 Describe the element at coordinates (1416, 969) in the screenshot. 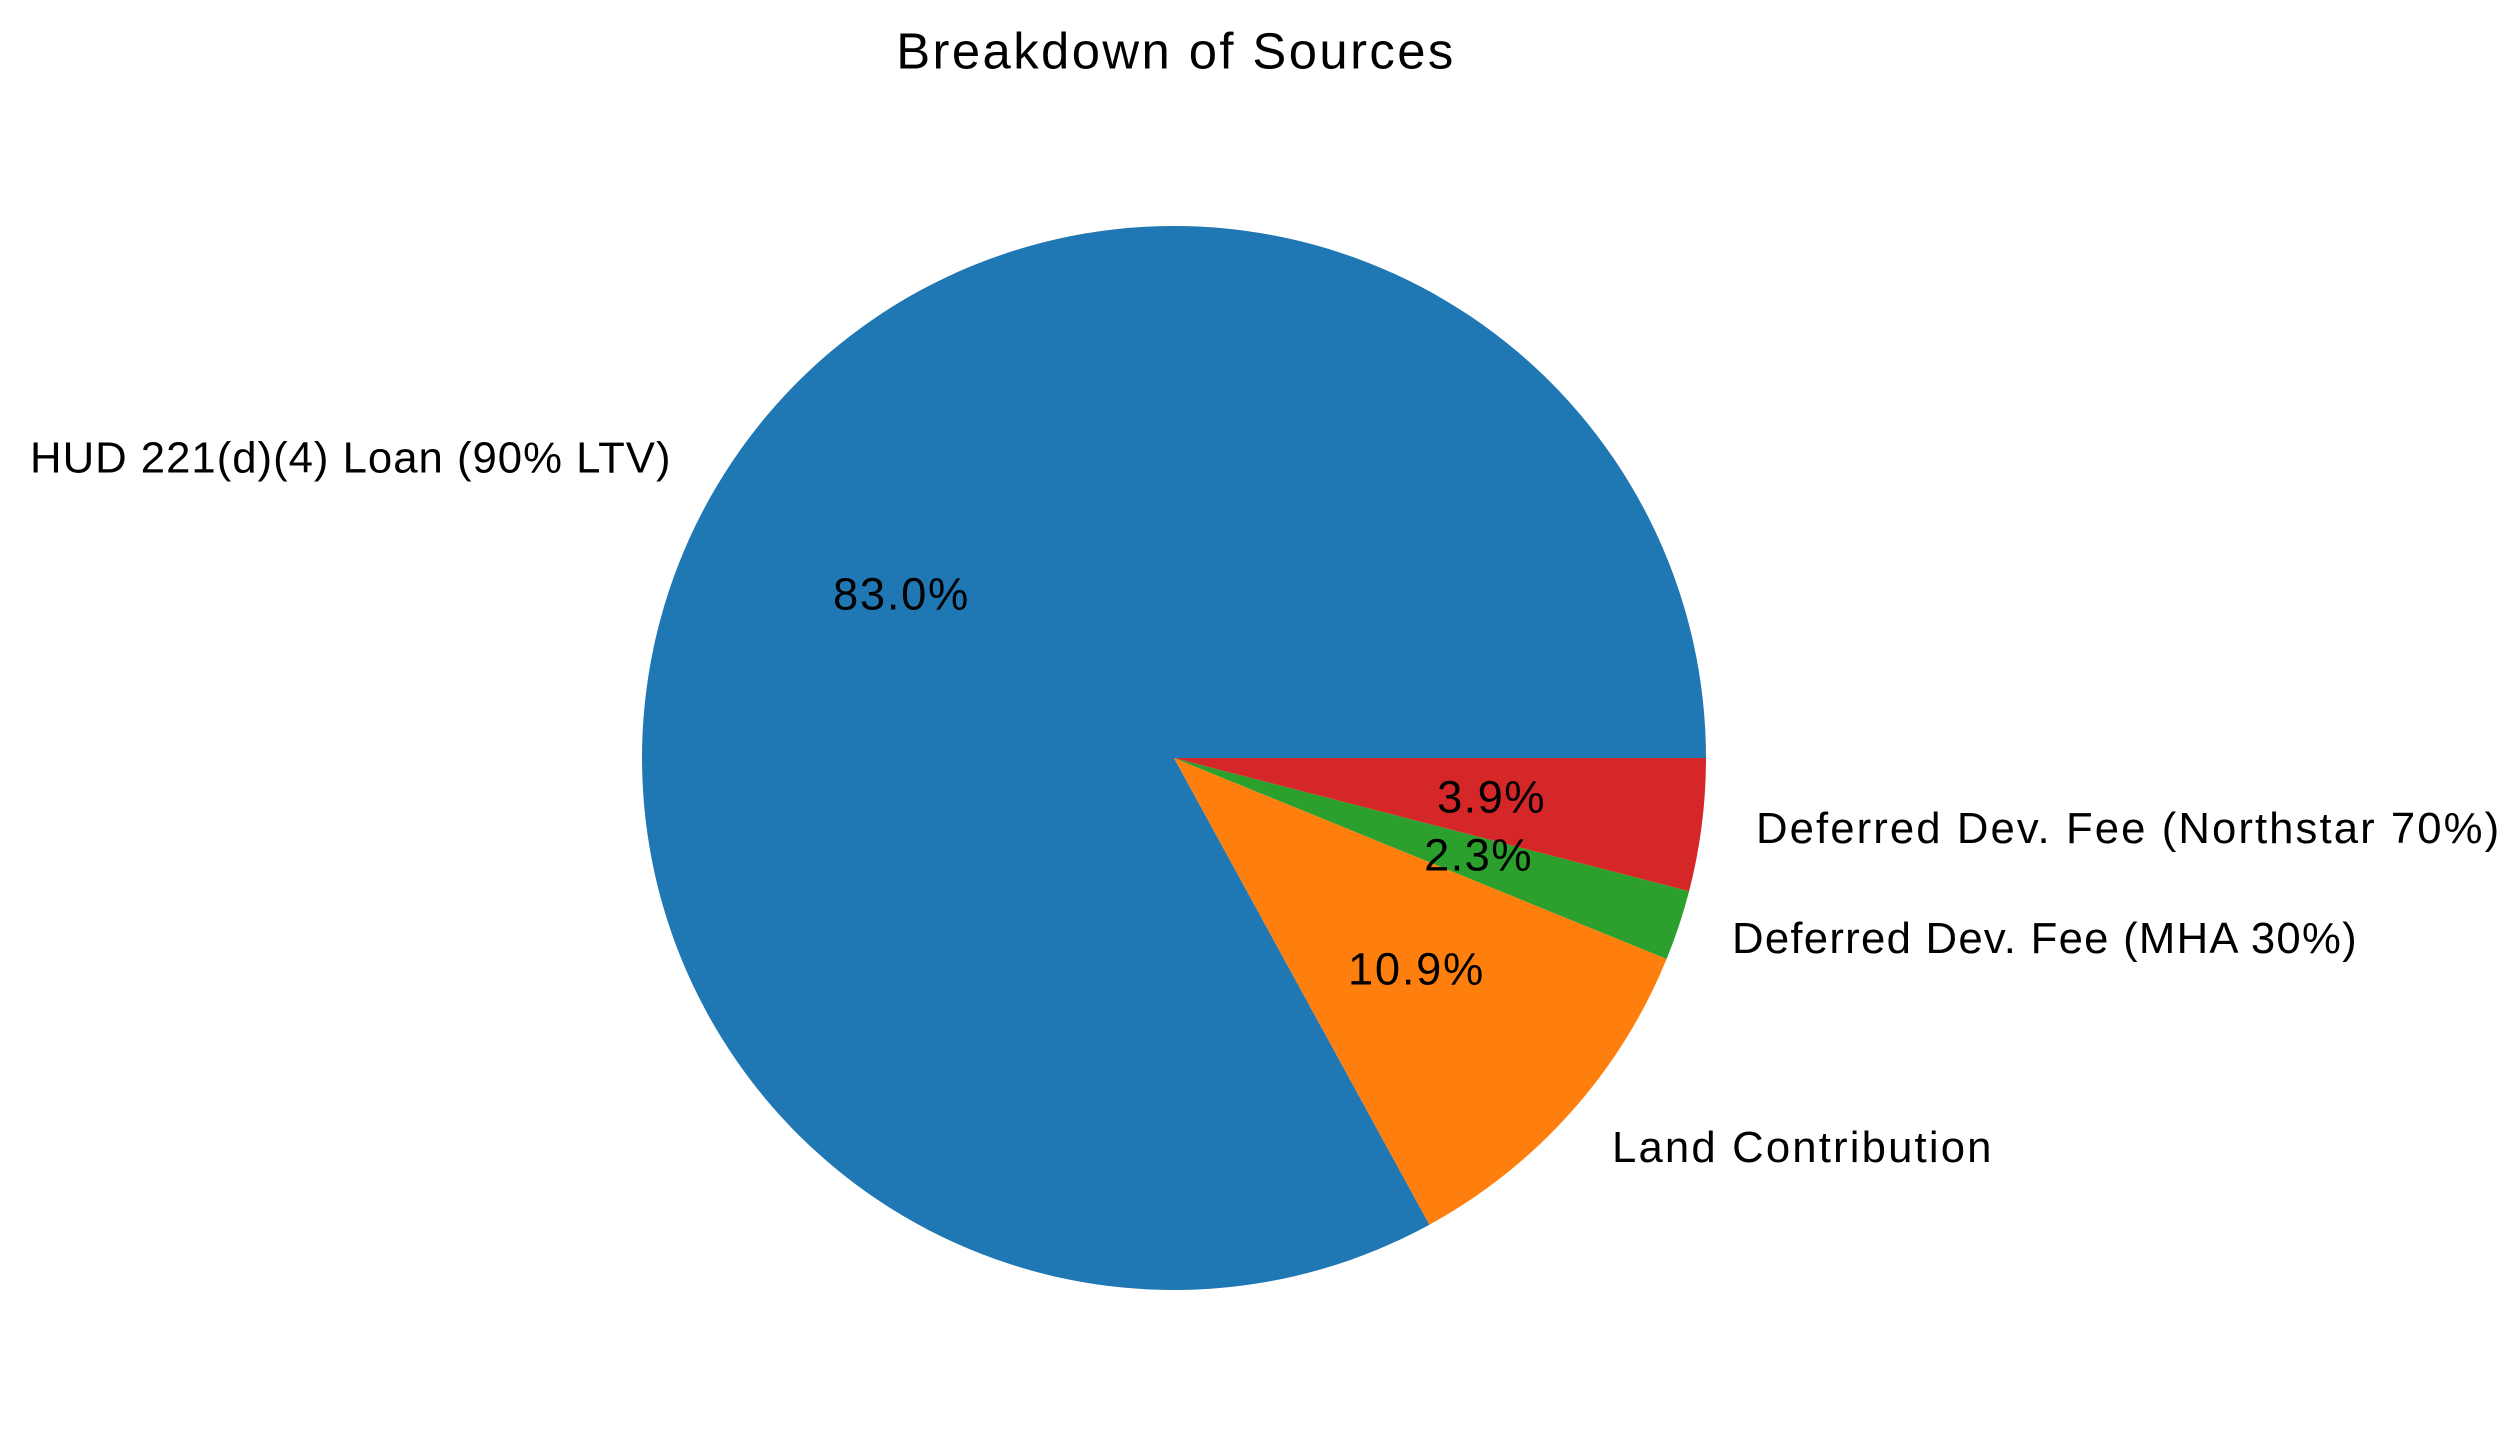

I see `svg-text: 10.9%` at that location.